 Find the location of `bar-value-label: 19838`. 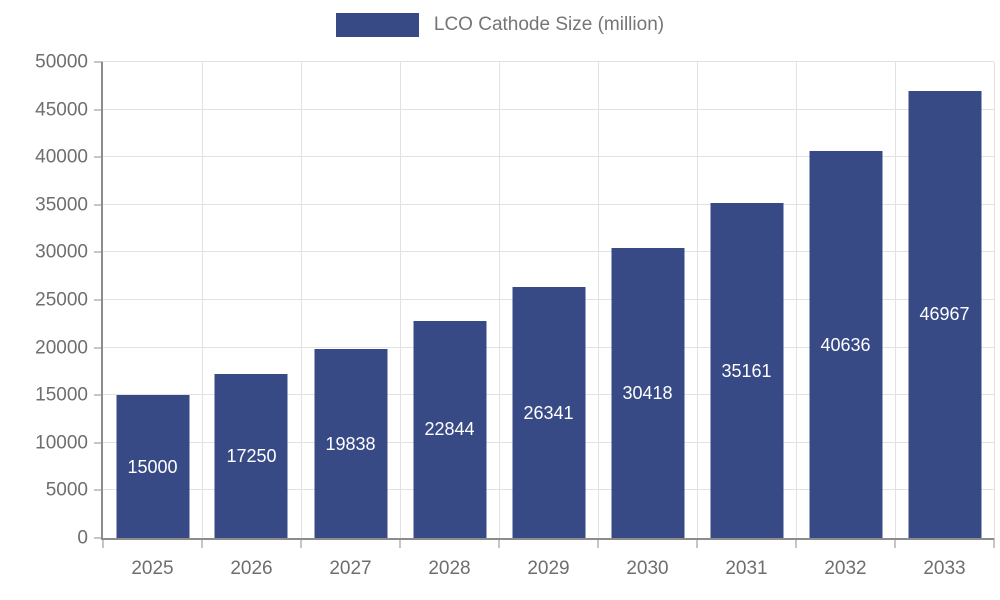

bar-value-label: 19838 is located at coordinates (350, 443).